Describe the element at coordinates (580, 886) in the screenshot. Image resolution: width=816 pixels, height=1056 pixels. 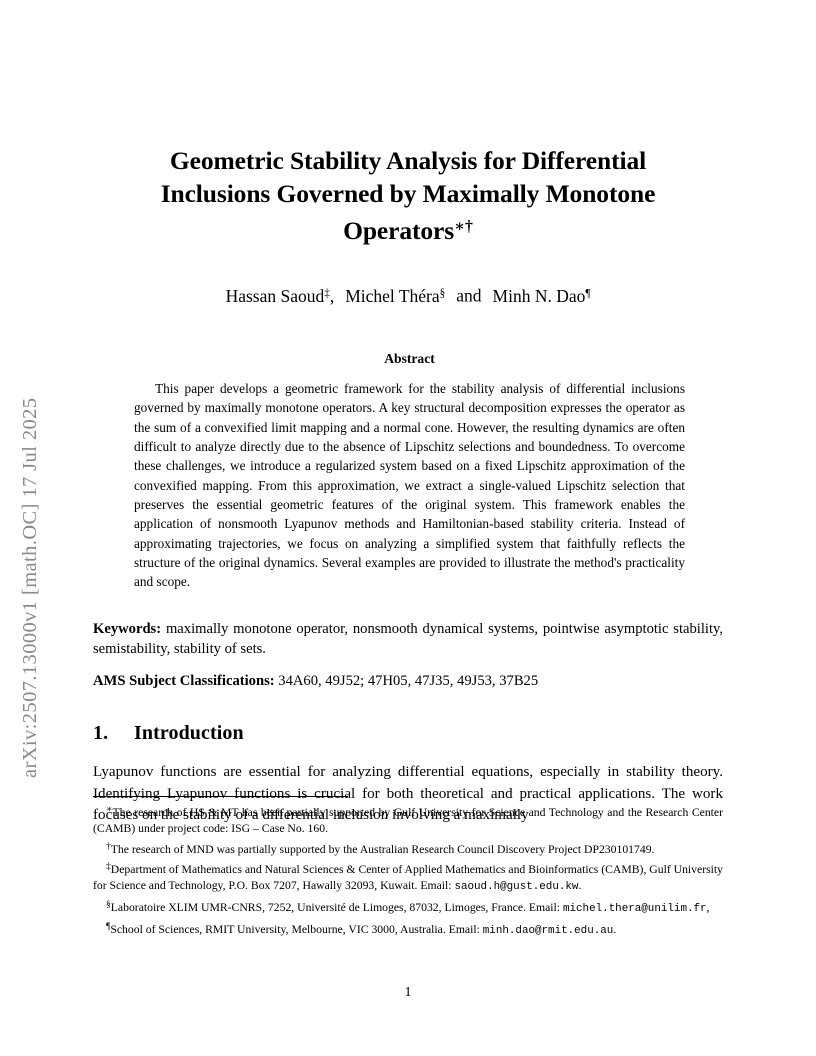
I see `footnote-3-tail: .` at that location.